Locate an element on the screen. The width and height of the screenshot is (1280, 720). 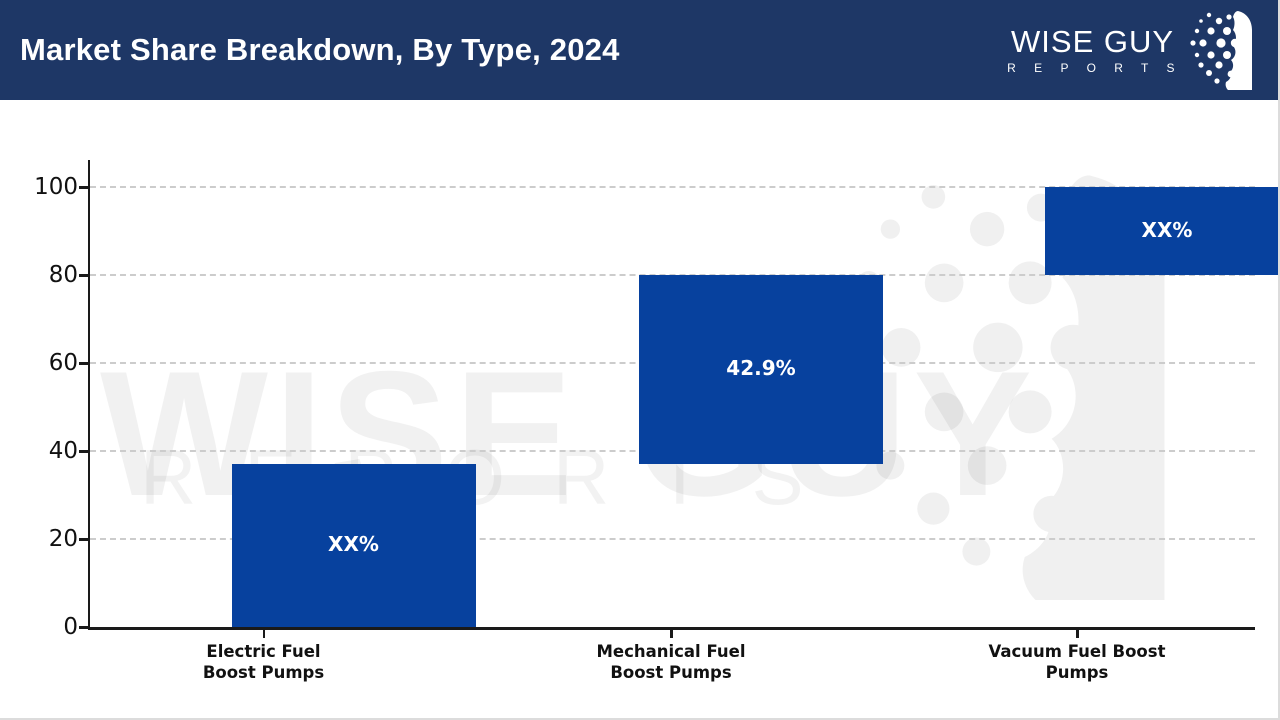
y-tick-label: 100 is located at coordinates (56, 187).